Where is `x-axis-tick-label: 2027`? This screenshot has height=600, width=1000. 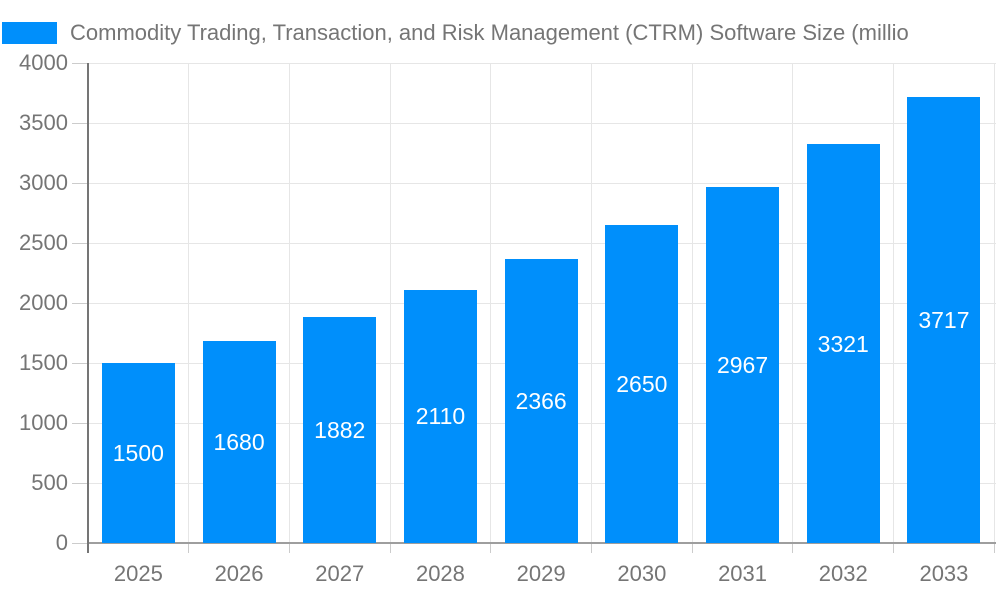 x-axis-tick-label: 2027 is located at coordinates (340, 573).